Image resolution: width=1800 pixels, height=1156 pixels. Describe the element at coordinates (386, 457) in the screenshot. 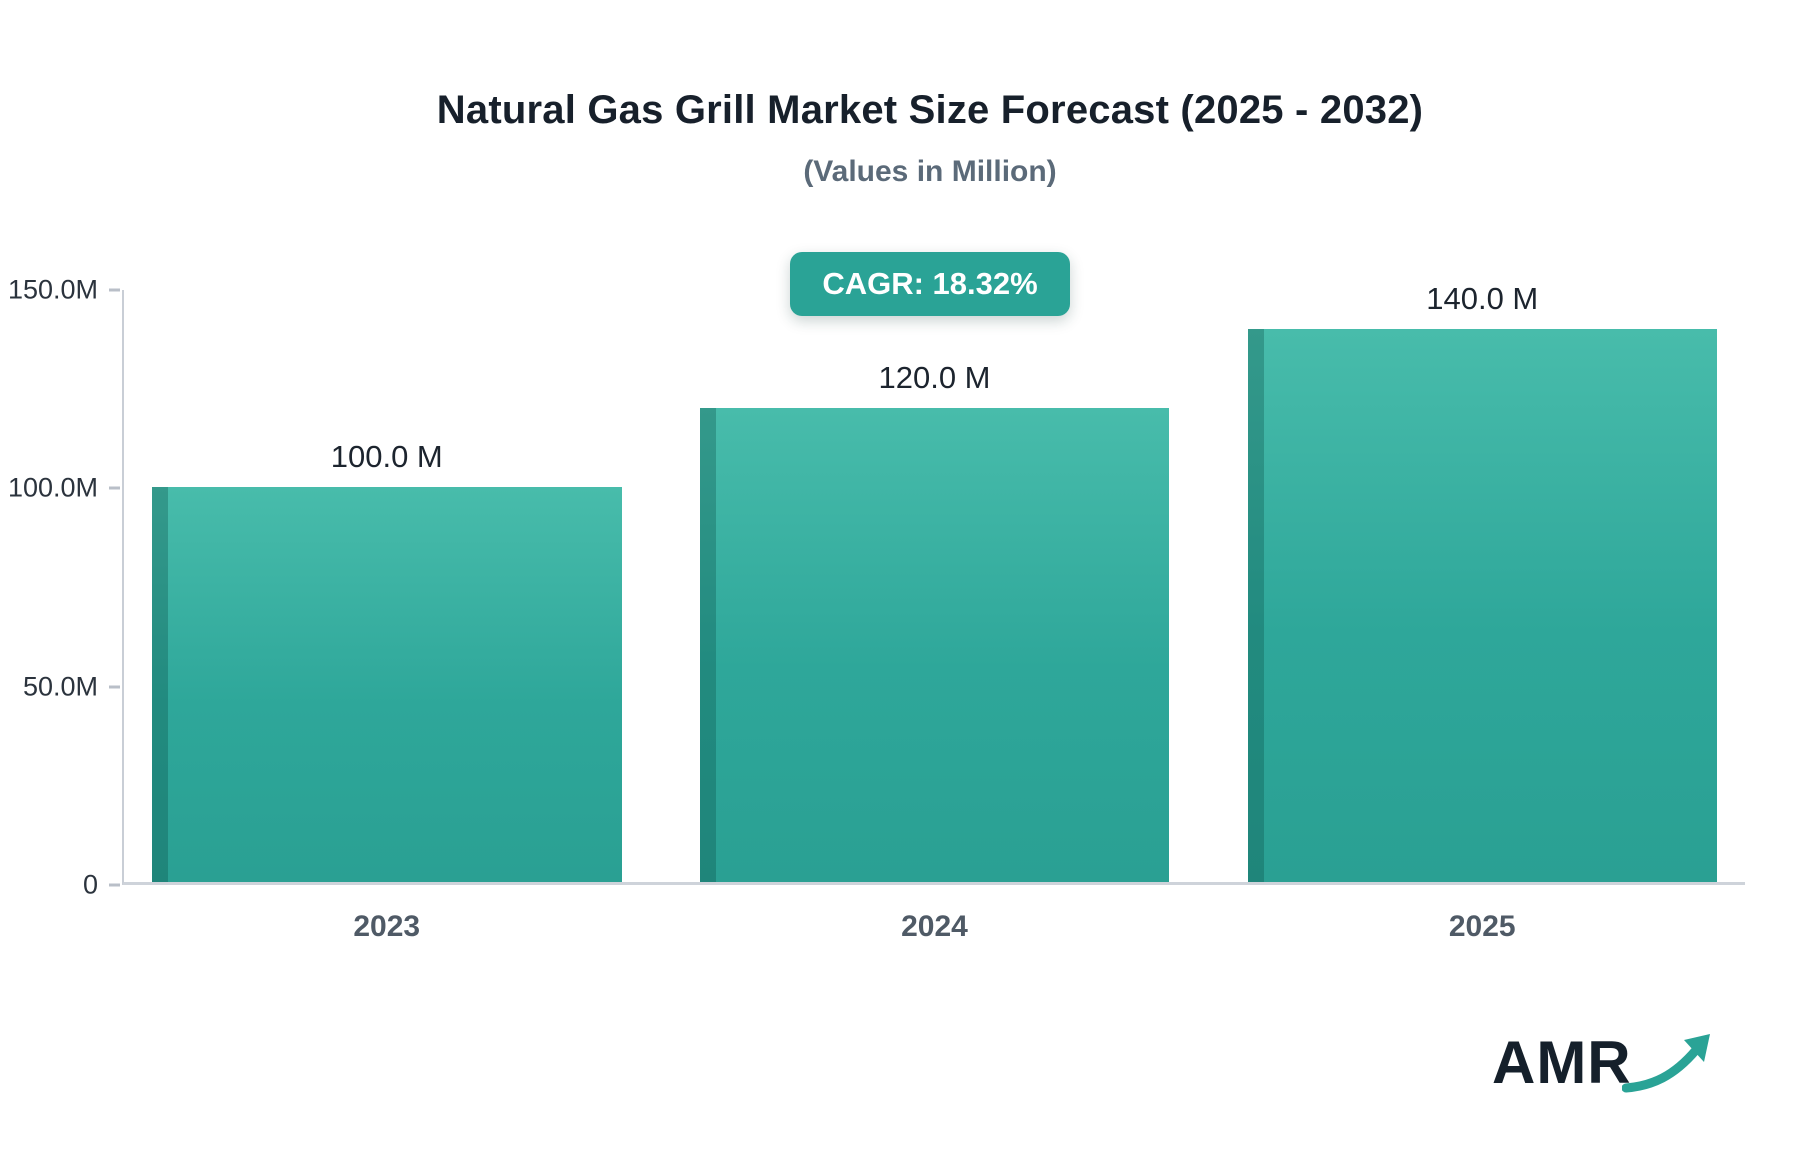

I see `bar-value-label: 100.0 M` at that location.